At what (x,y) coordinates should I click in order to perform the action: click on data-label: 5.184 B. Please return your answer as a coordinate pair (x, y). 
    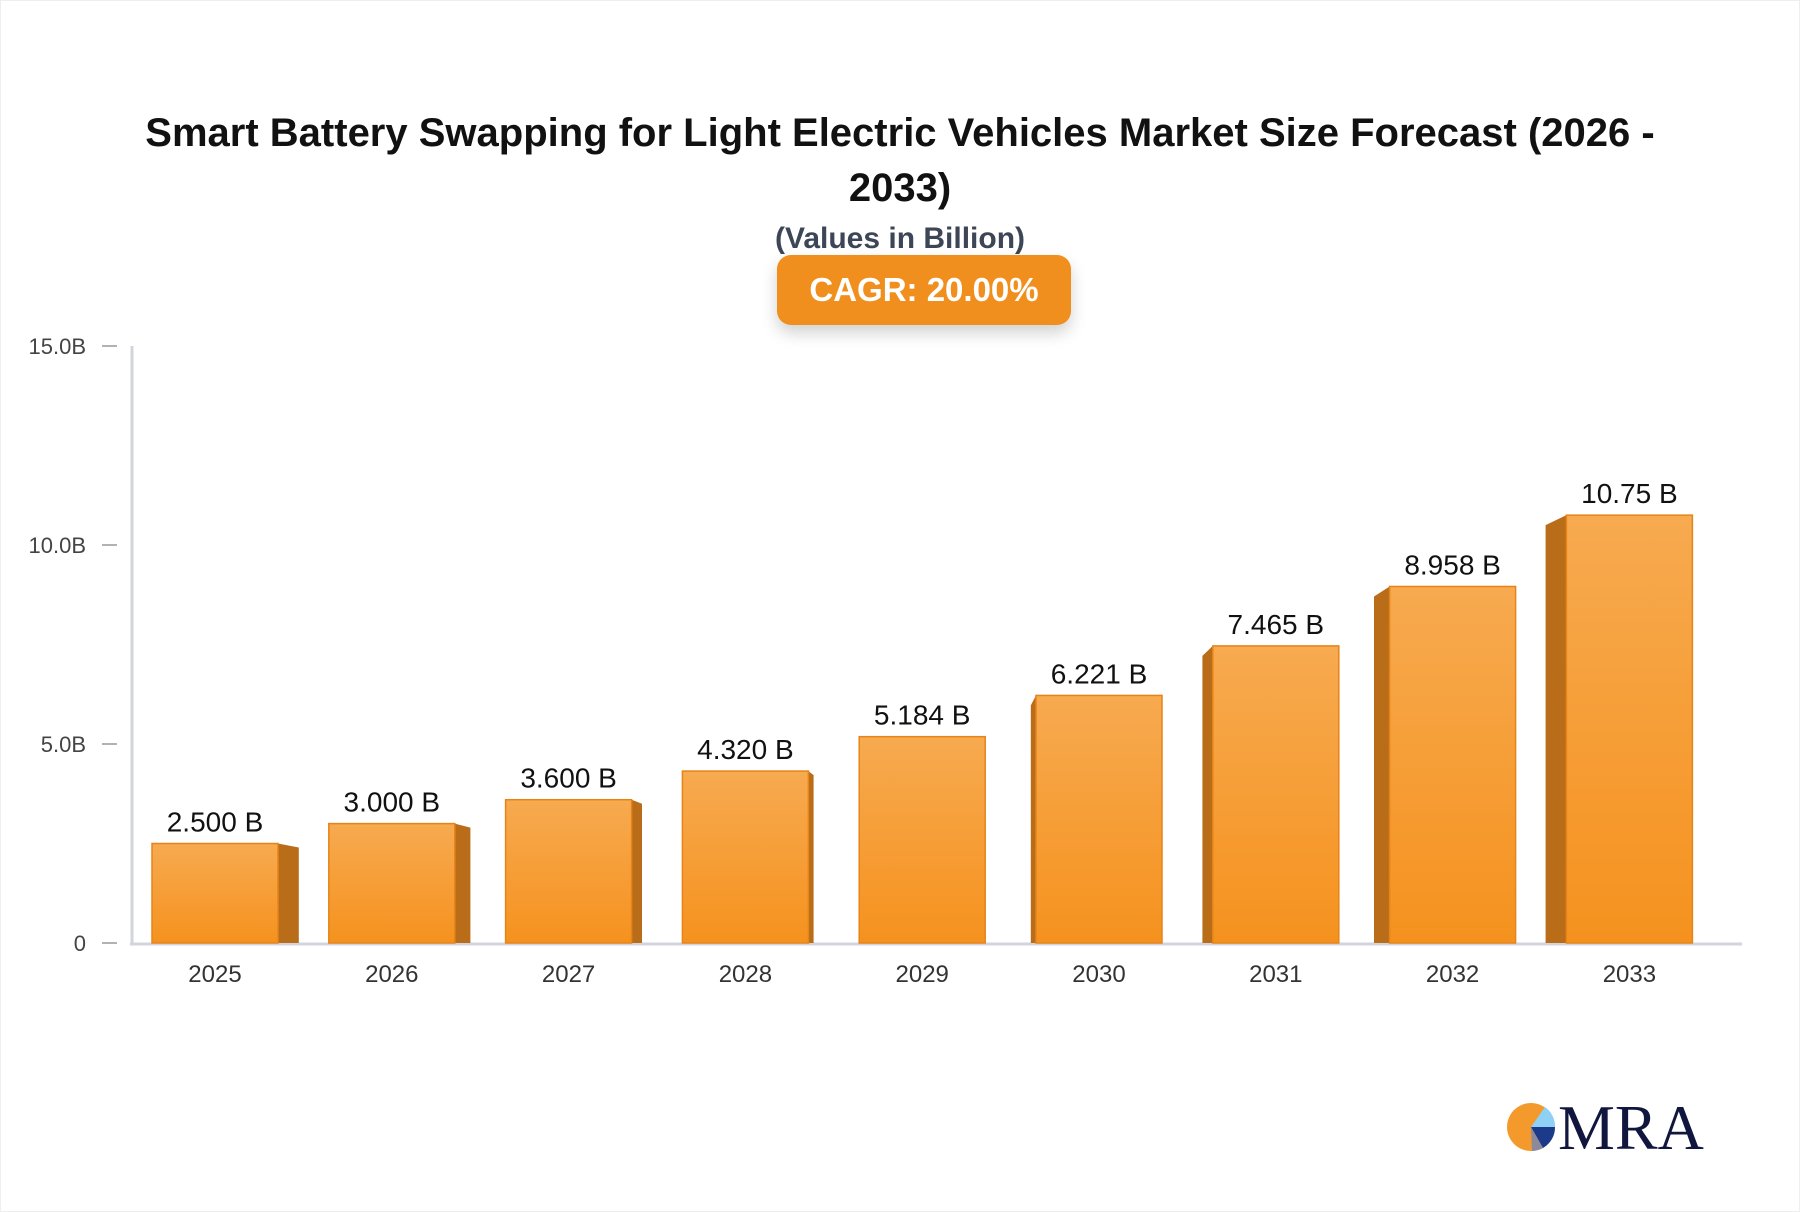
    Looking at the image, I should click on (922, 715).